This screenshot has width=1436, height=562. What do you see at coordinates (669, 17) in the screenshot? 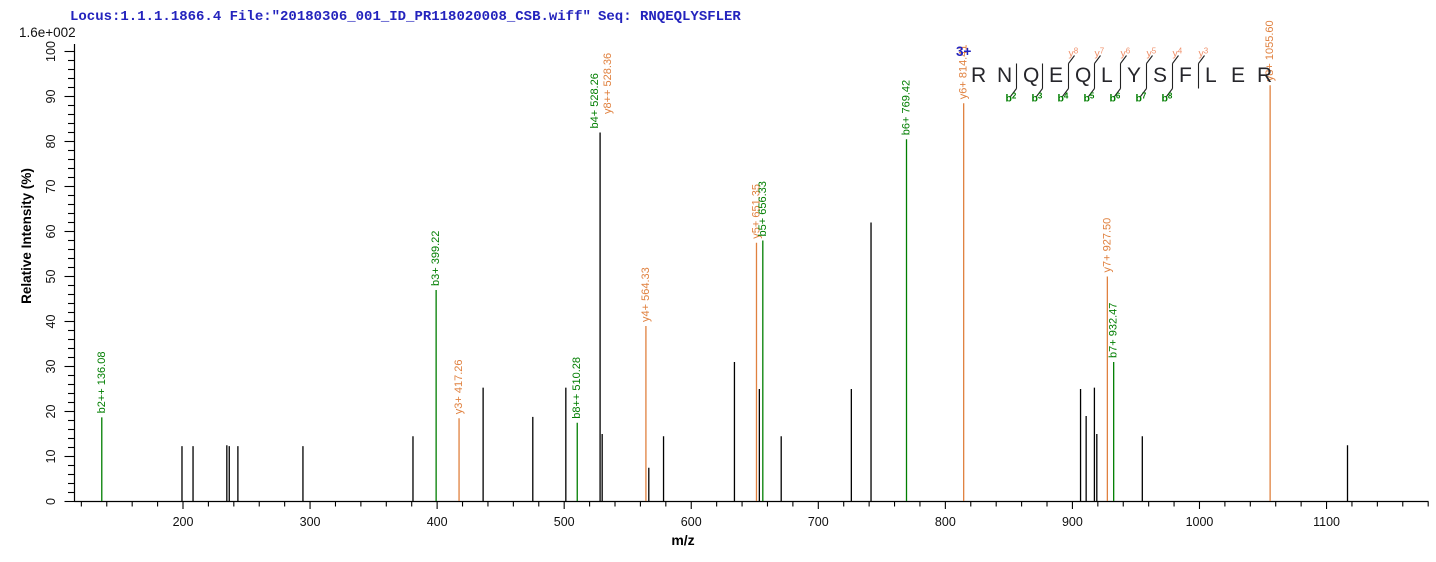
I see `sequence-header-label: Seq: RNQEQLYSFLER` at bounding box center [669, 17].